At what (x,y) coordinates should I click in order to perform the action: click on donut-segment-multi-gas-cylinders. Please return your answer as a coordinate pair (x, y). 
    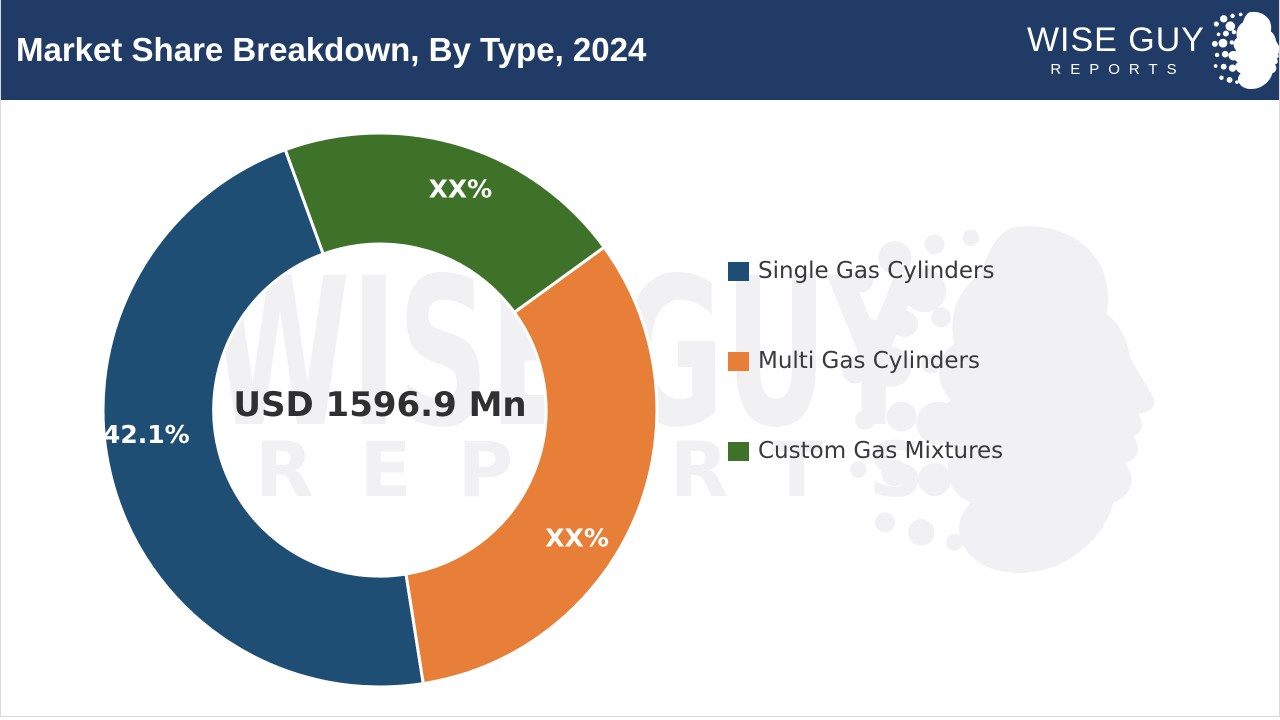
    Looking at the image, I should click on (531, 465).